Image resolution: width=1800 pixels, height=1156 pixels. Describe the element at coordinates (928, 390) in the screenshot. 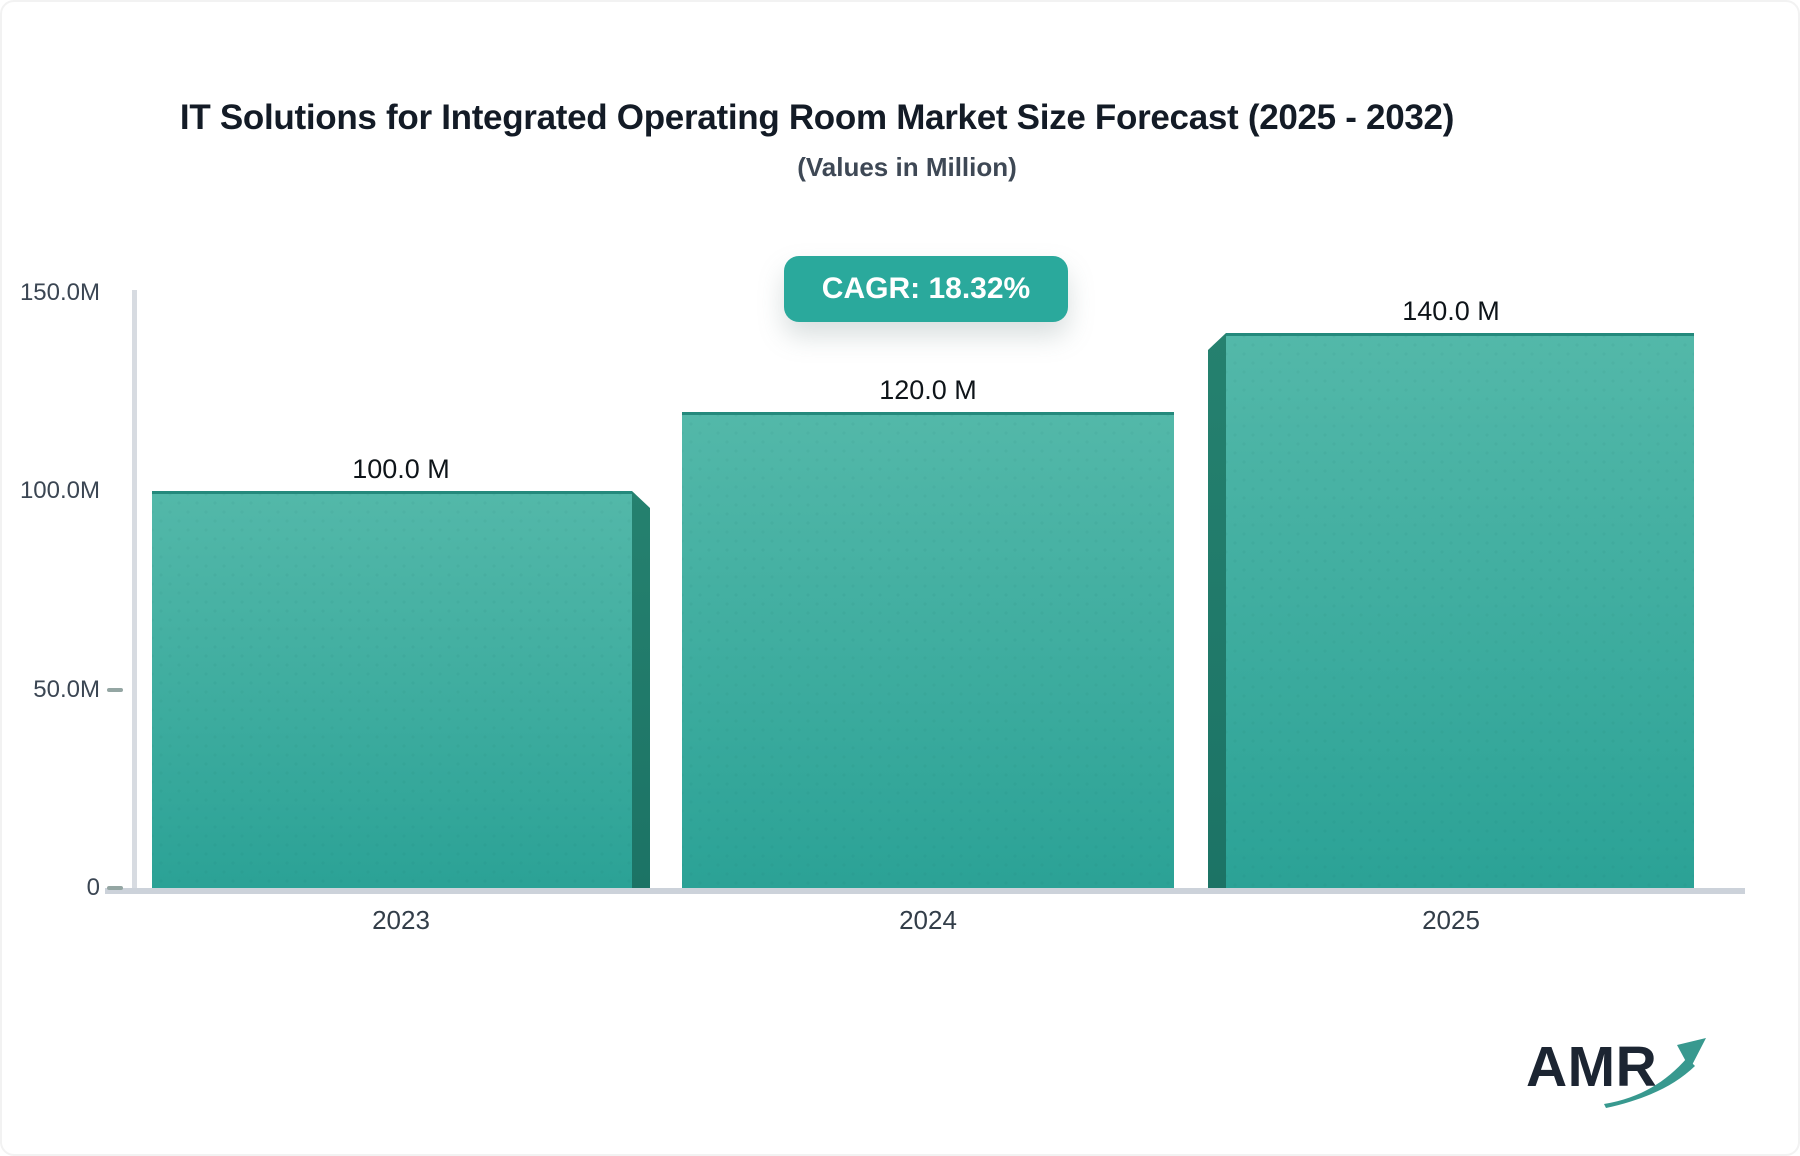

I see `bar-value-label: 120.0 M` at that location.